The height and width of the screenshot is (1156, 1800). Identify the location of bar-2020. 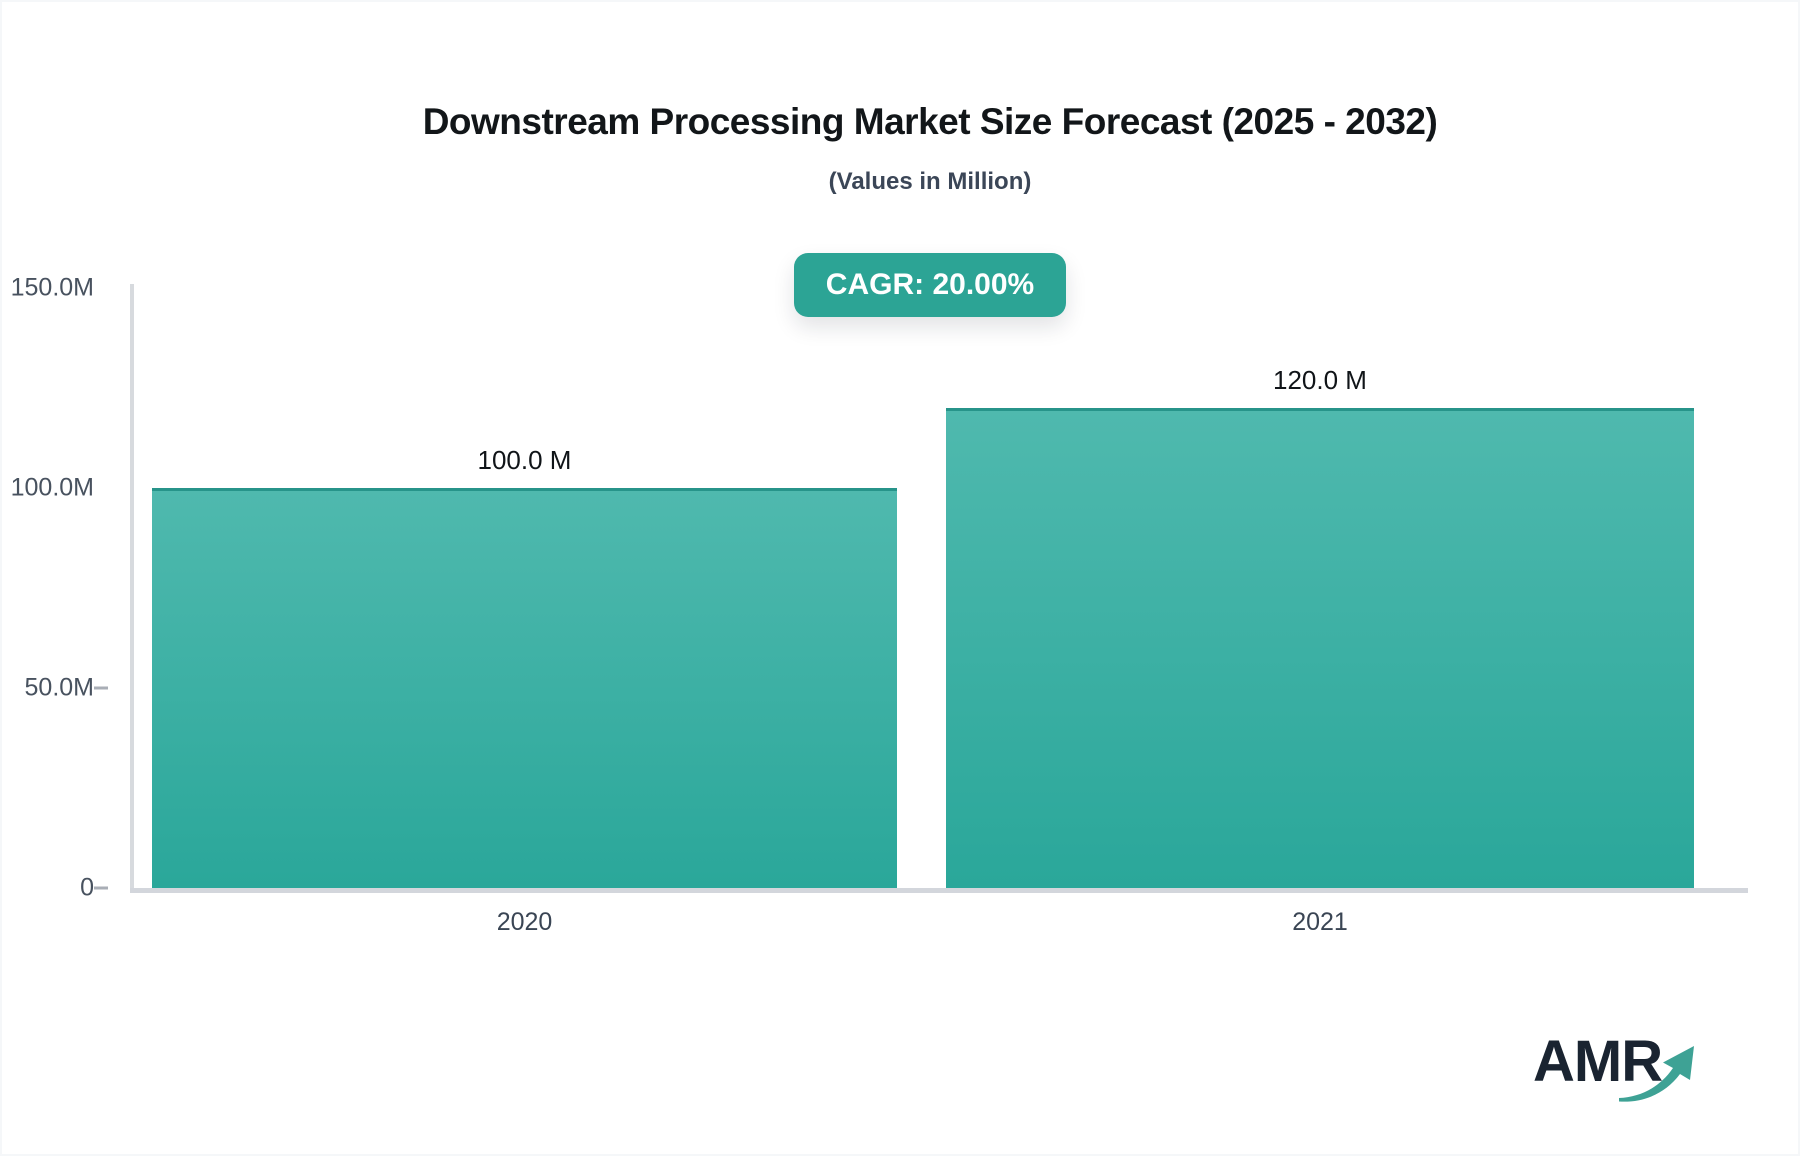
(524, 688).